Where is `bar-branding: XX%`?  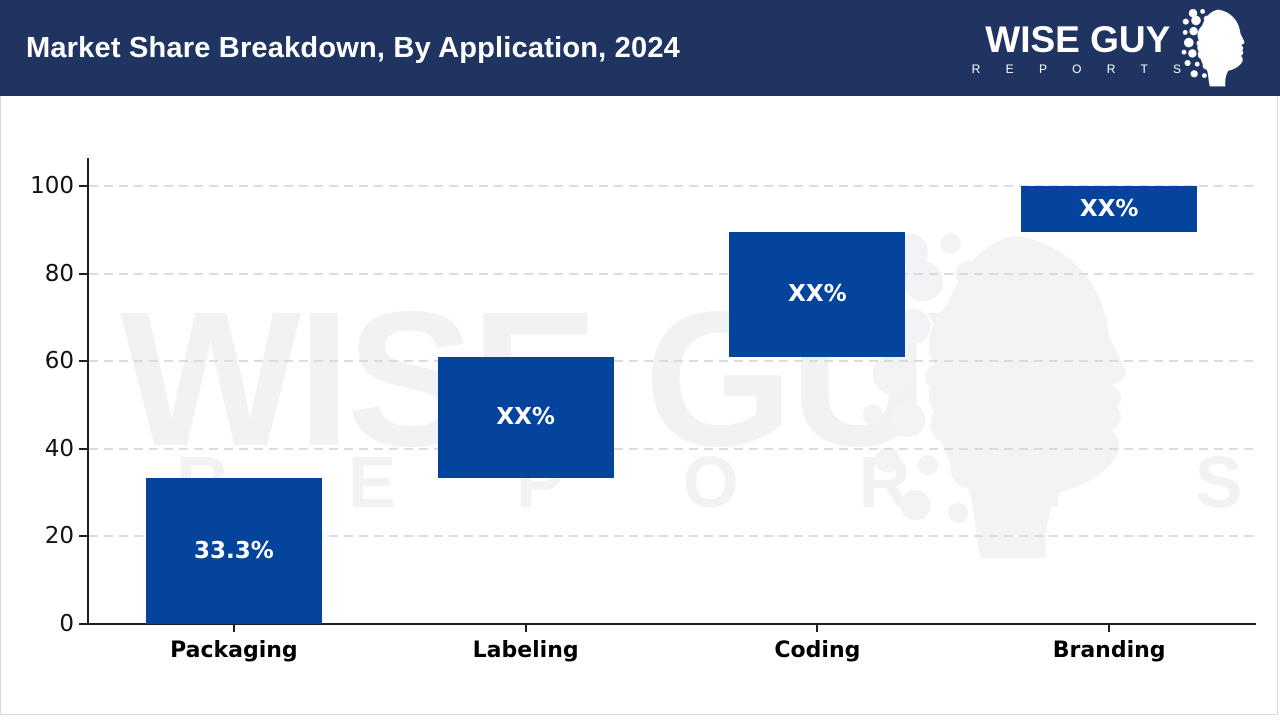 bar-branding: XX% is located at coordinates (1109, 209).